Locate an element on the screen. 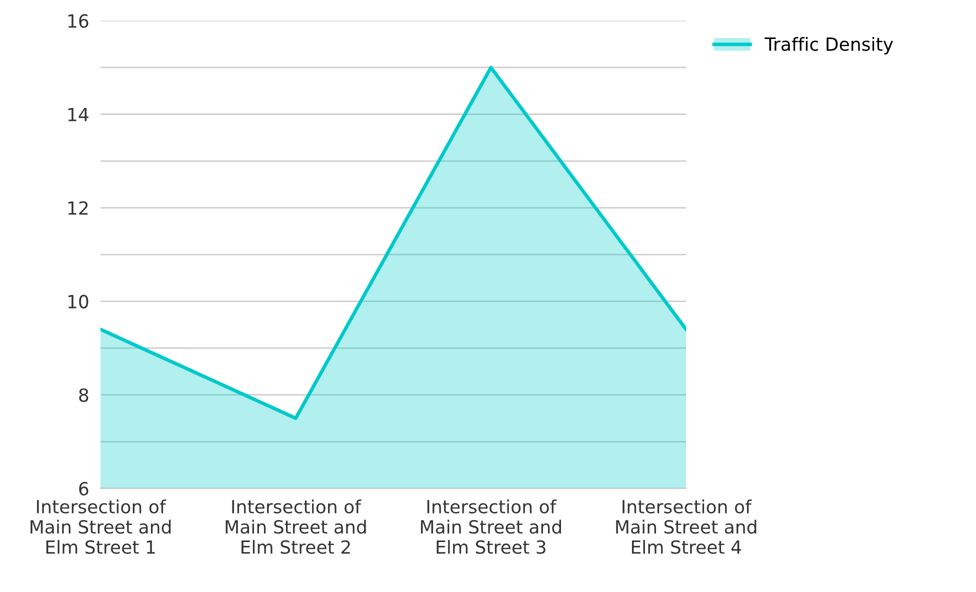  x-tick-label: Intersection of Main Street and Elm Street 4 is located at coordinates (686, 527).